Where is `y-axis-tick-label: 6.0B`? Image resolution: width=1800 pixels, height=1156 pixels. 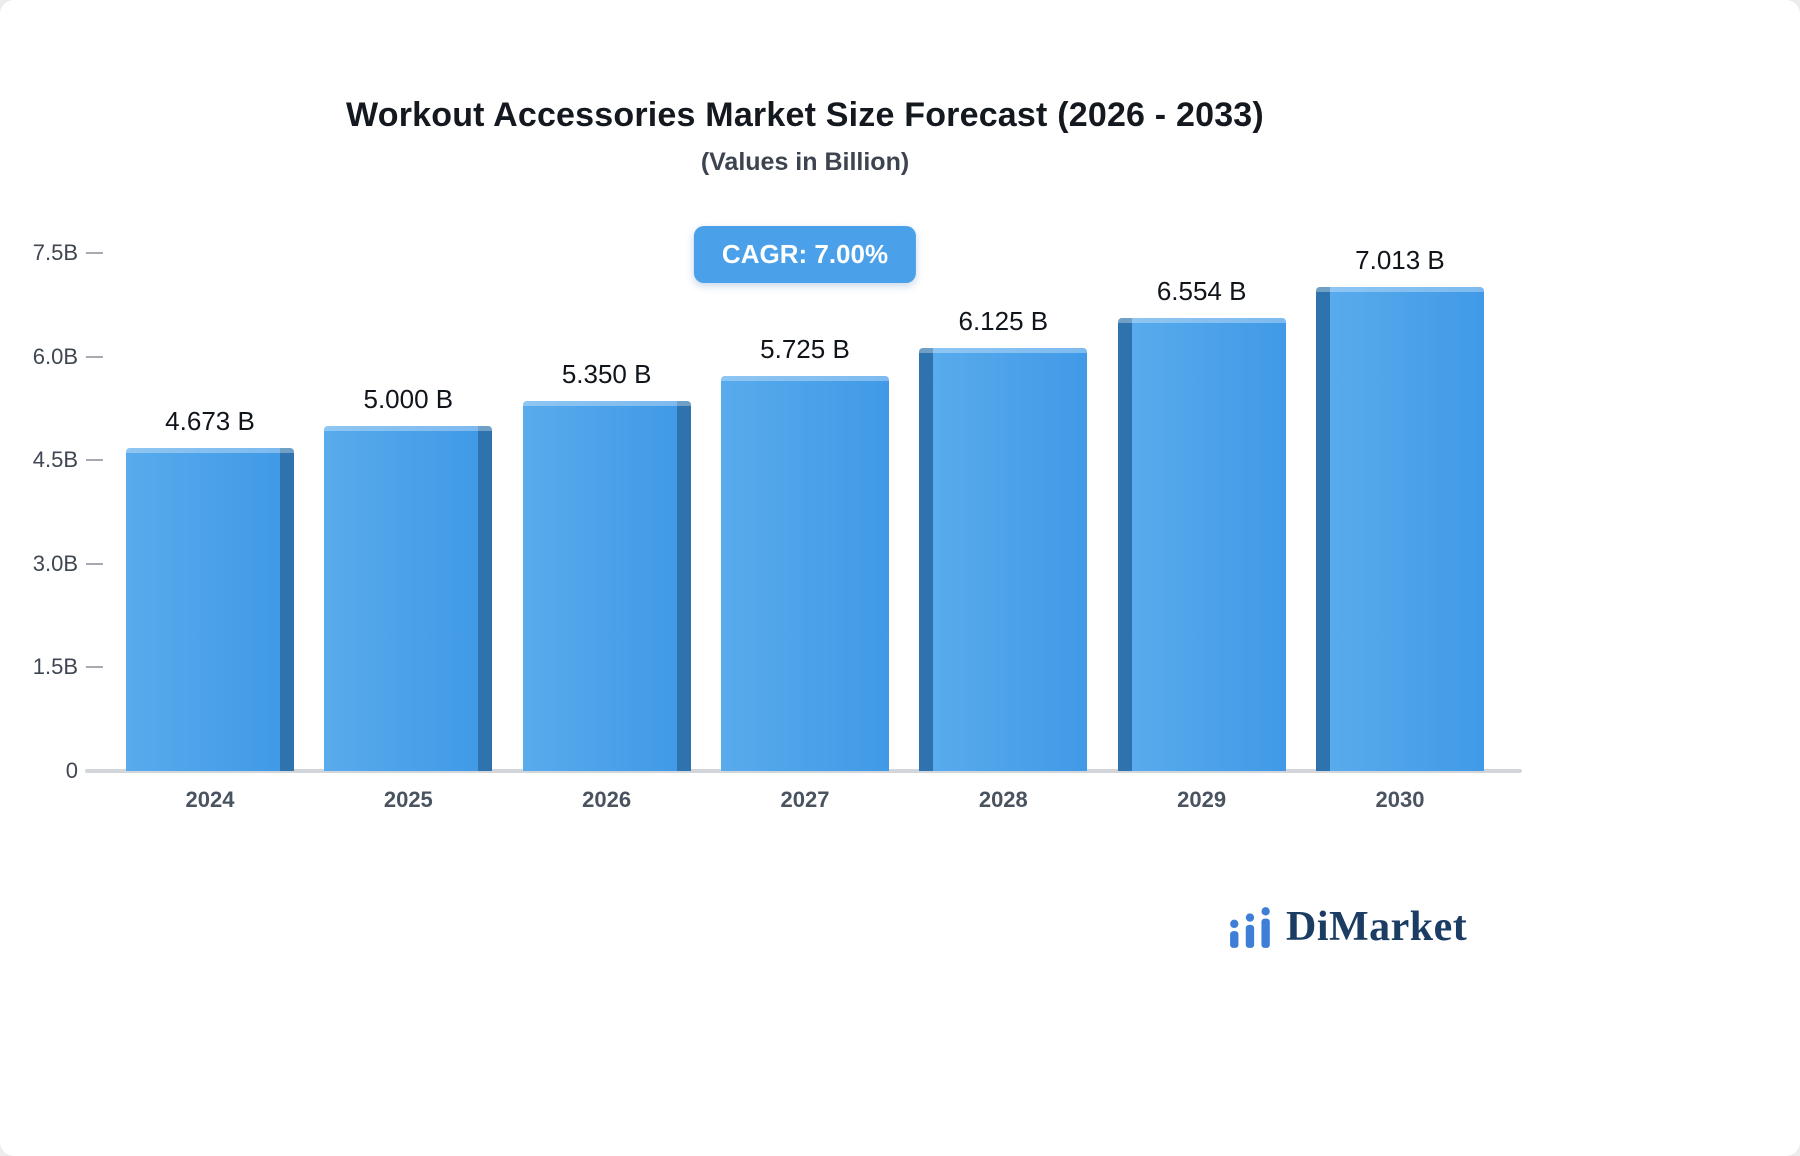
y-axis-tick-label: 6.0B is located at coordinates (55, 356).